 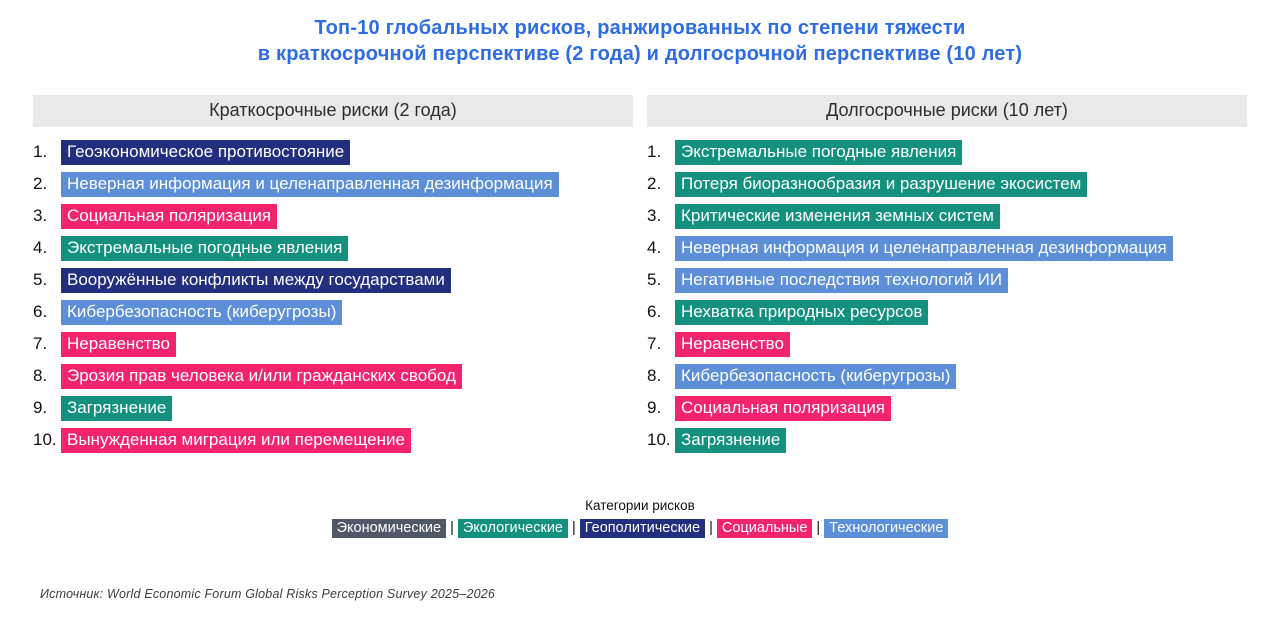 I want to click on risk-chip-geopolitical: Геоэкономическое противостояние, so click(x=206, y=152).